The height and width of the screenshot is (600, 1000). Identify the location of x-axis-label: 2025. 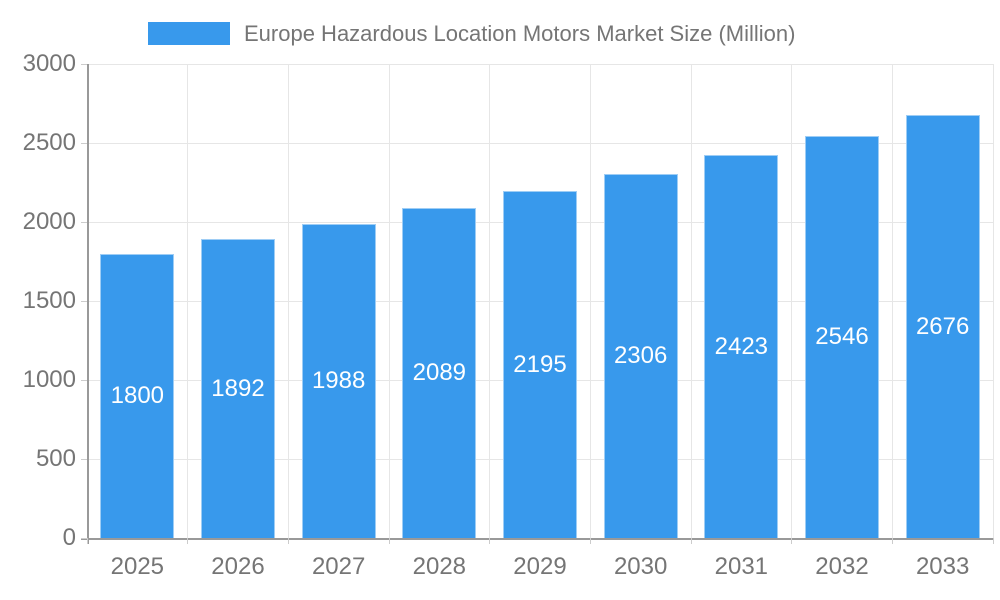
(137, 566).